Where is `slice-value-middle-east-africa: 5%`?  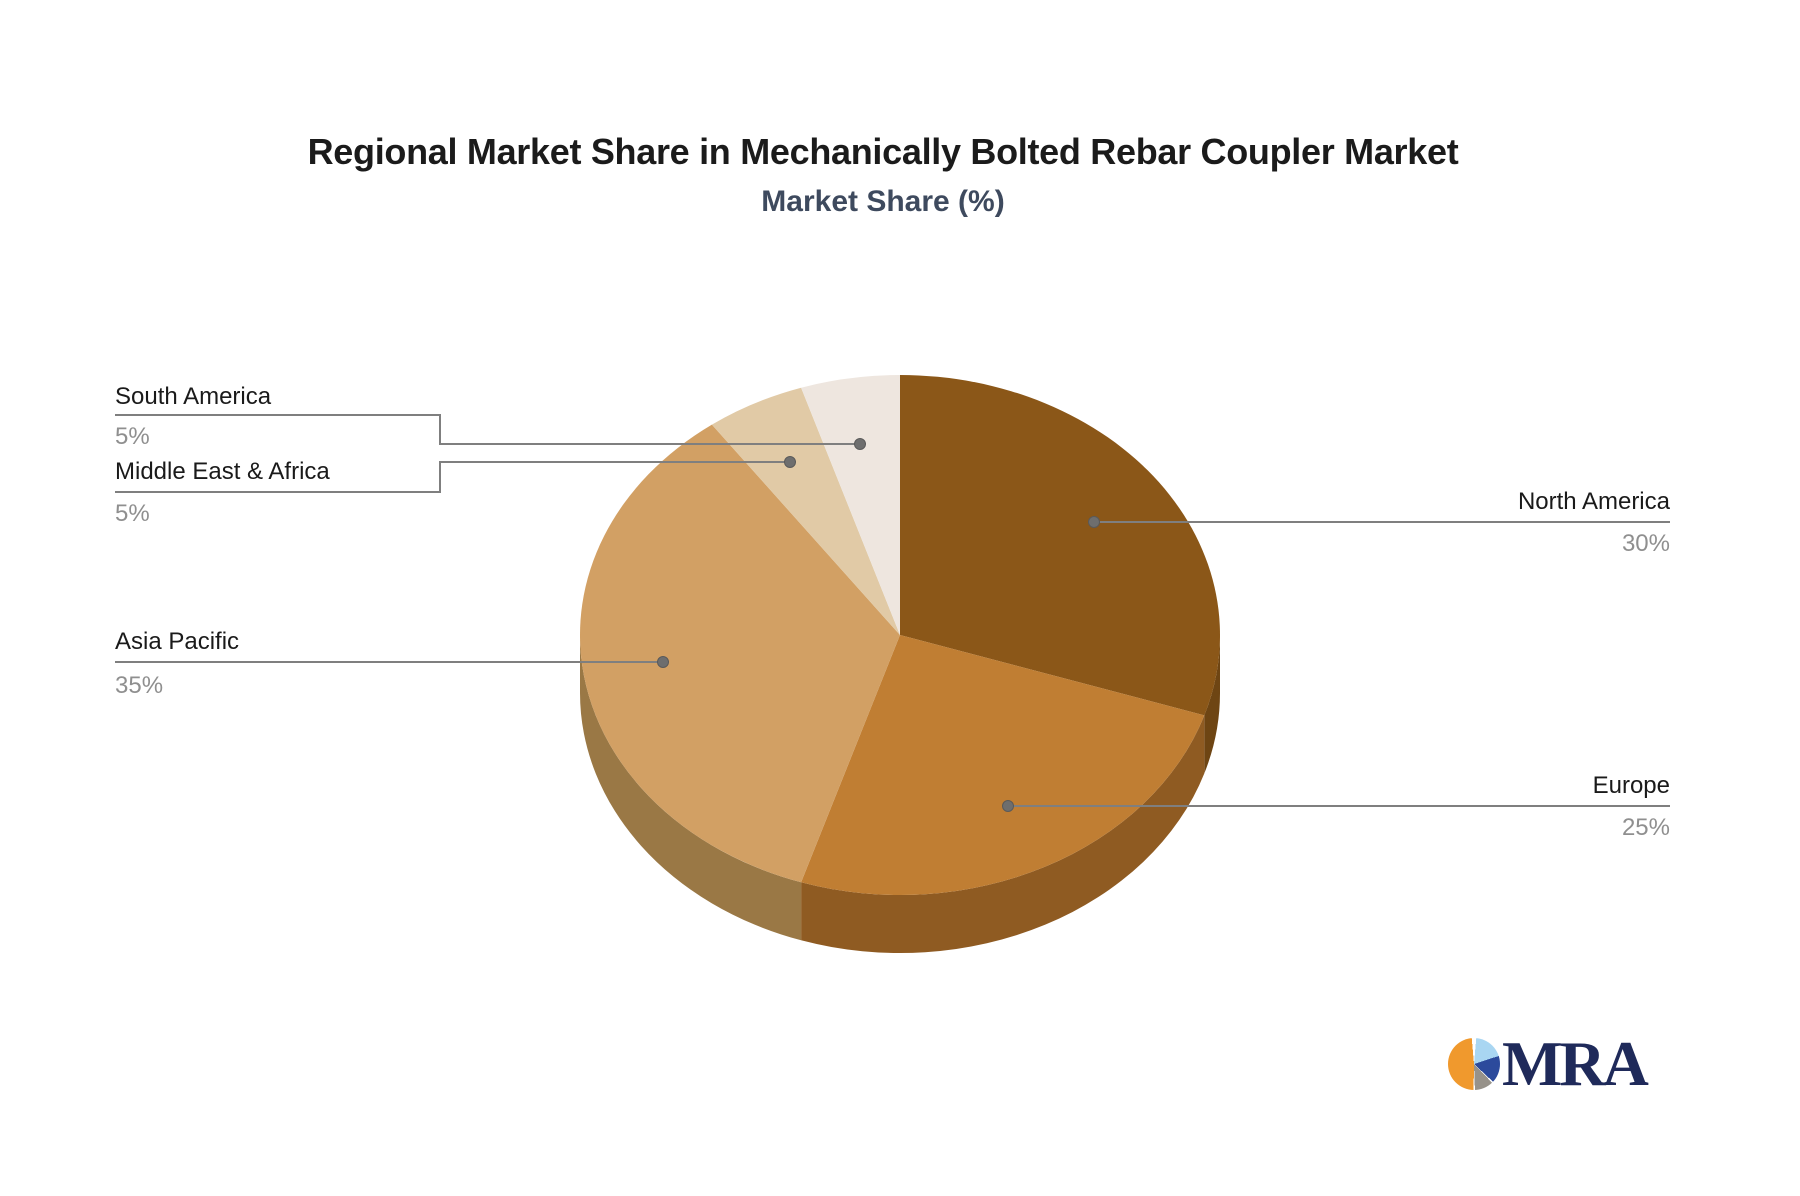 slice-value-middle-east-africa: 5% is located at coordinates (132, 513).